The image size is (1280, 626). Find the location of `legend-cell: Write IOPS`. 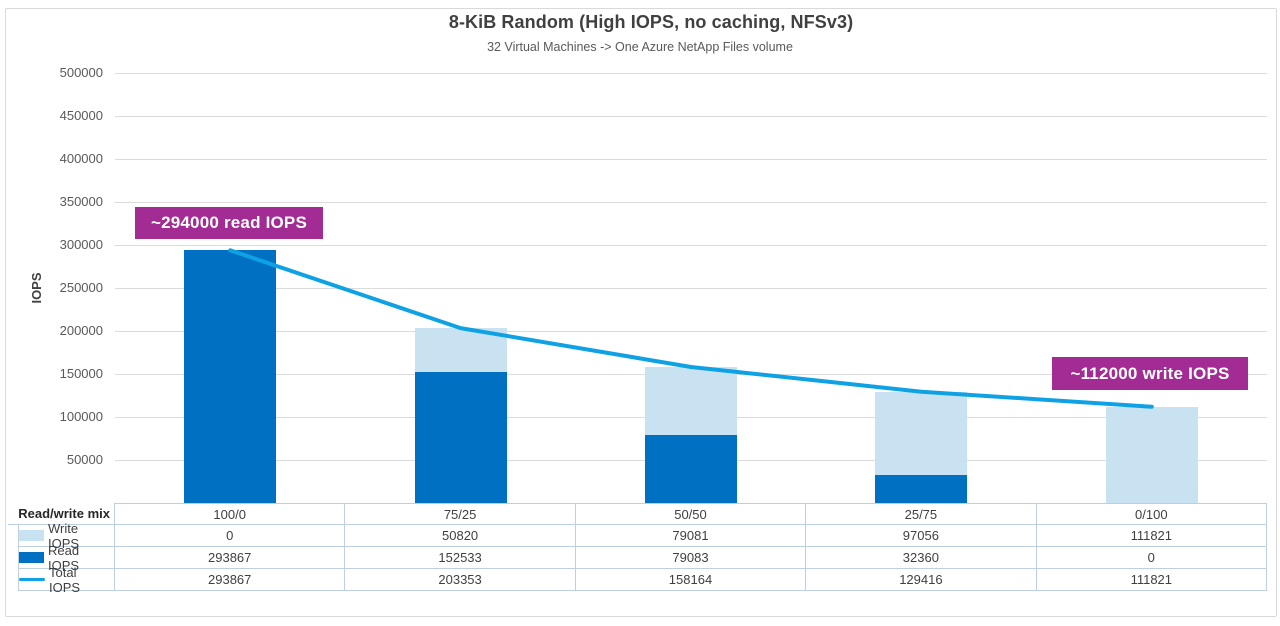

legend-cell: Write IOPS is located at coordinates (66, 536).